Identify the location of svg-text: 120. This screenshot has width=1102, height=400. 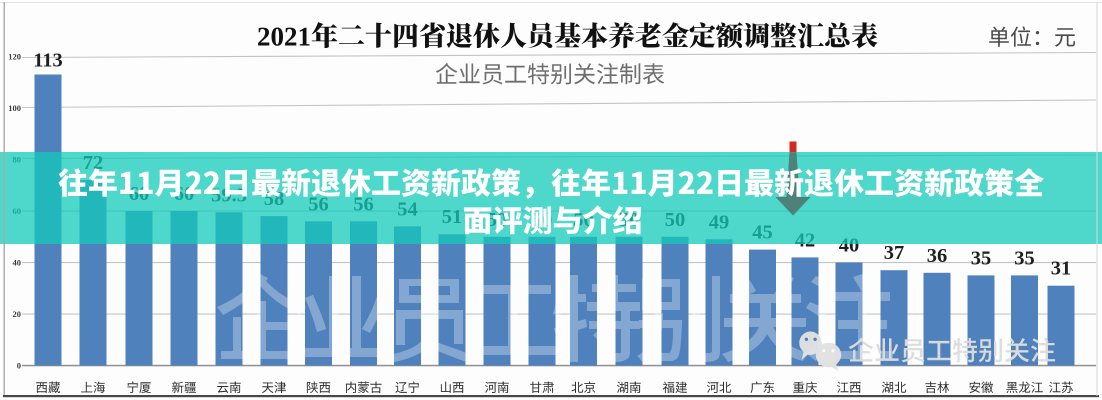
(14, 57).